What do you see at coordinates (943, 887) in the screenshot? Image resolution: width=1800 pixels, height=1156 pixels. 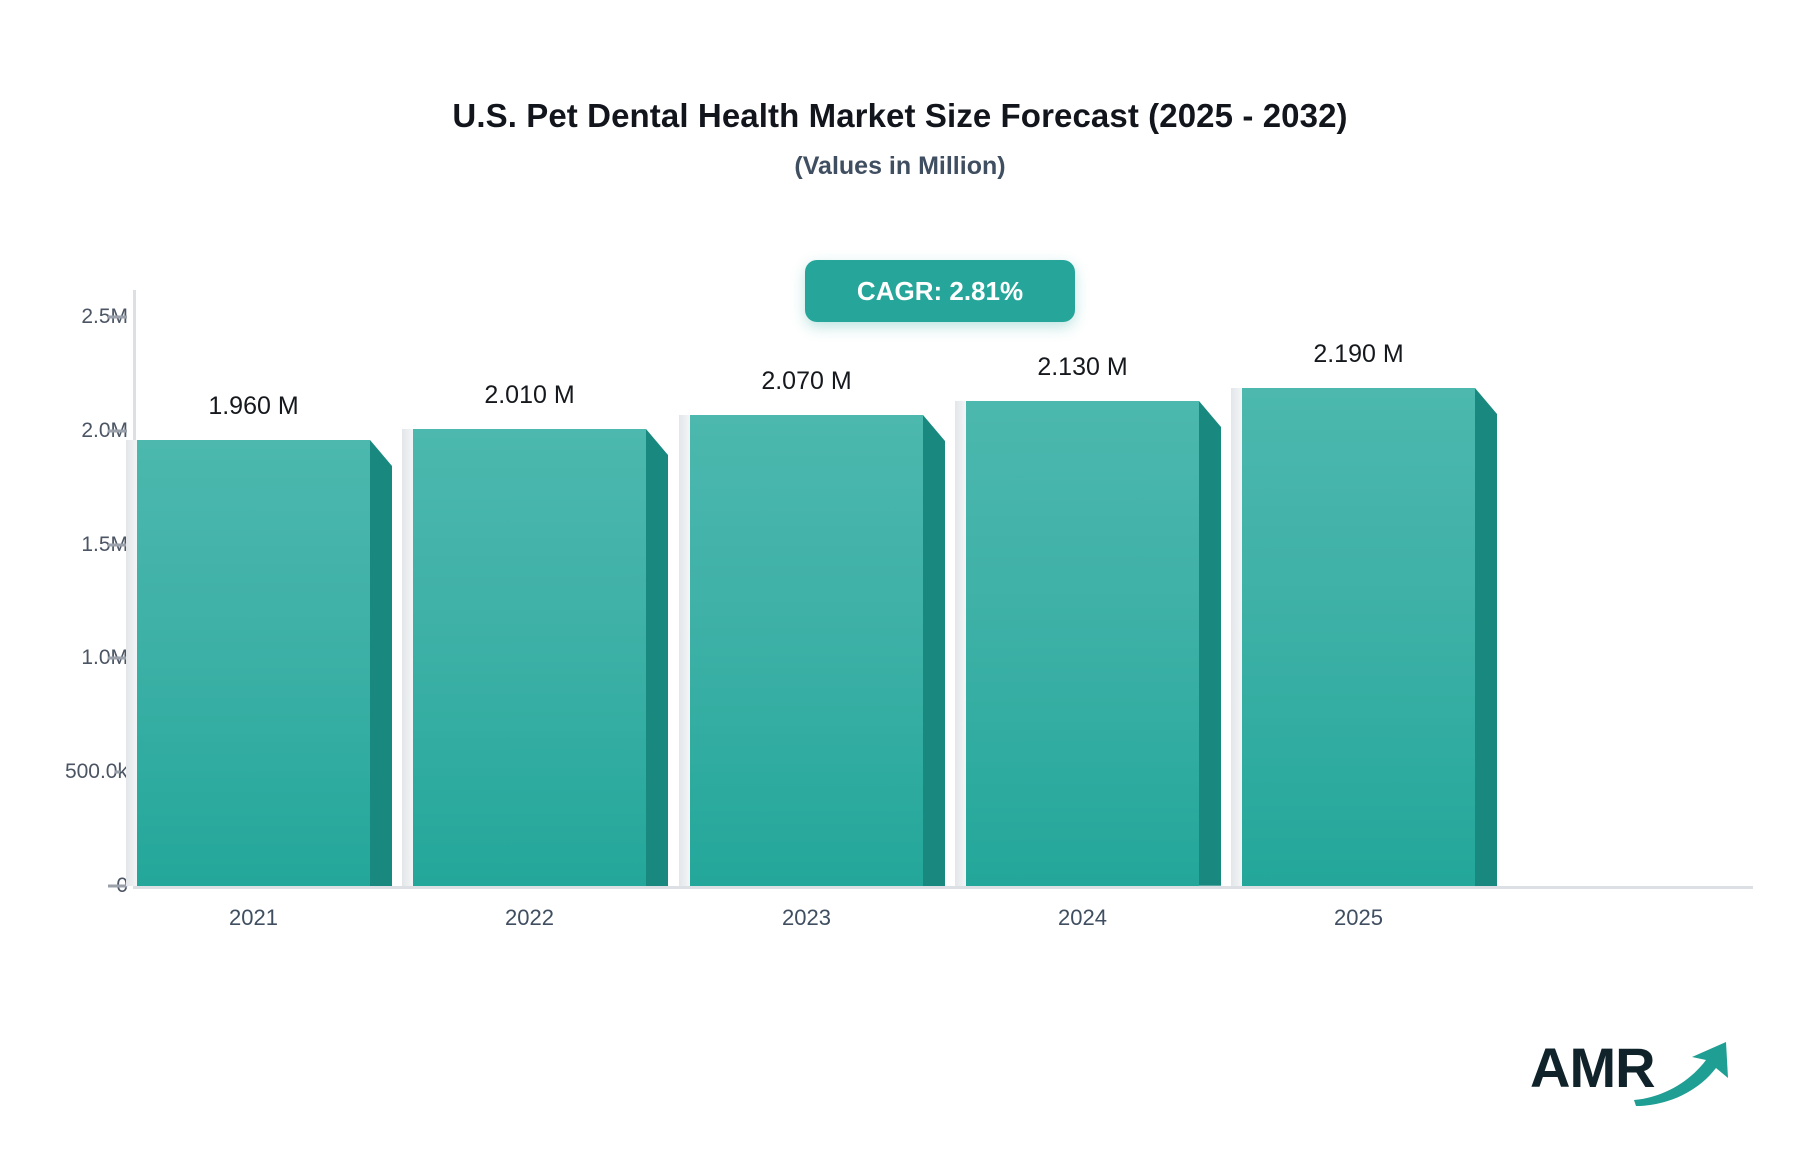 I see `x-axis-line` at bounding box center [943, 887].